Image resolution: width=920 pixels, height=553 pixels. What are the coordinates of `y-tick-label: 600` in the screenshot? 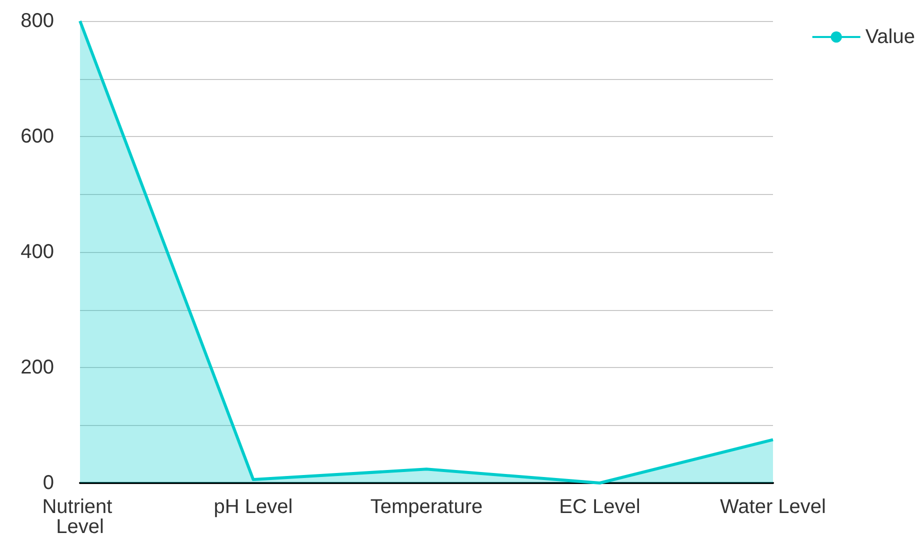 It's located at (37, 137).